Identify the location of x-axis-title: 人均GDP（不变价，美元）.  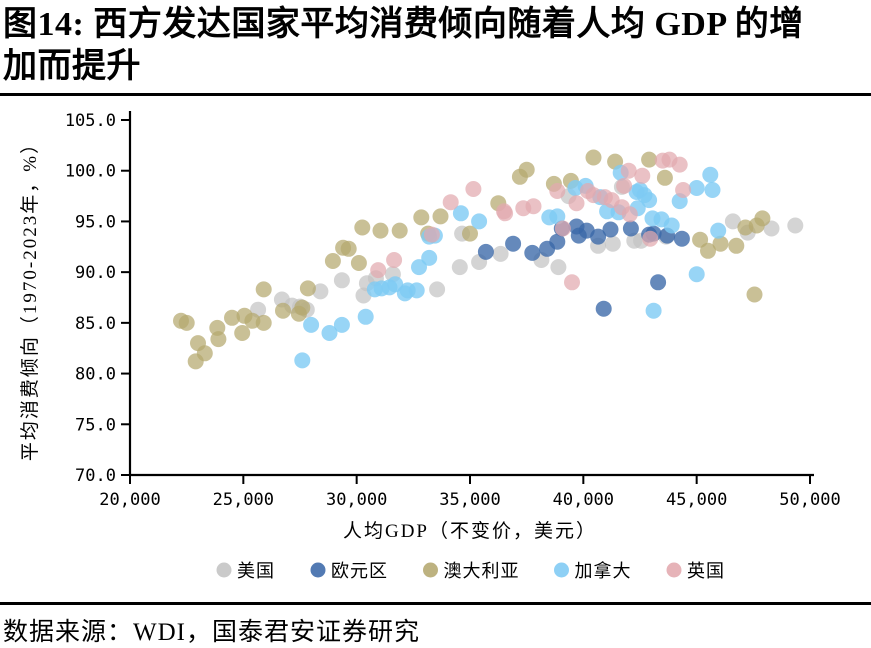
(470, 531).